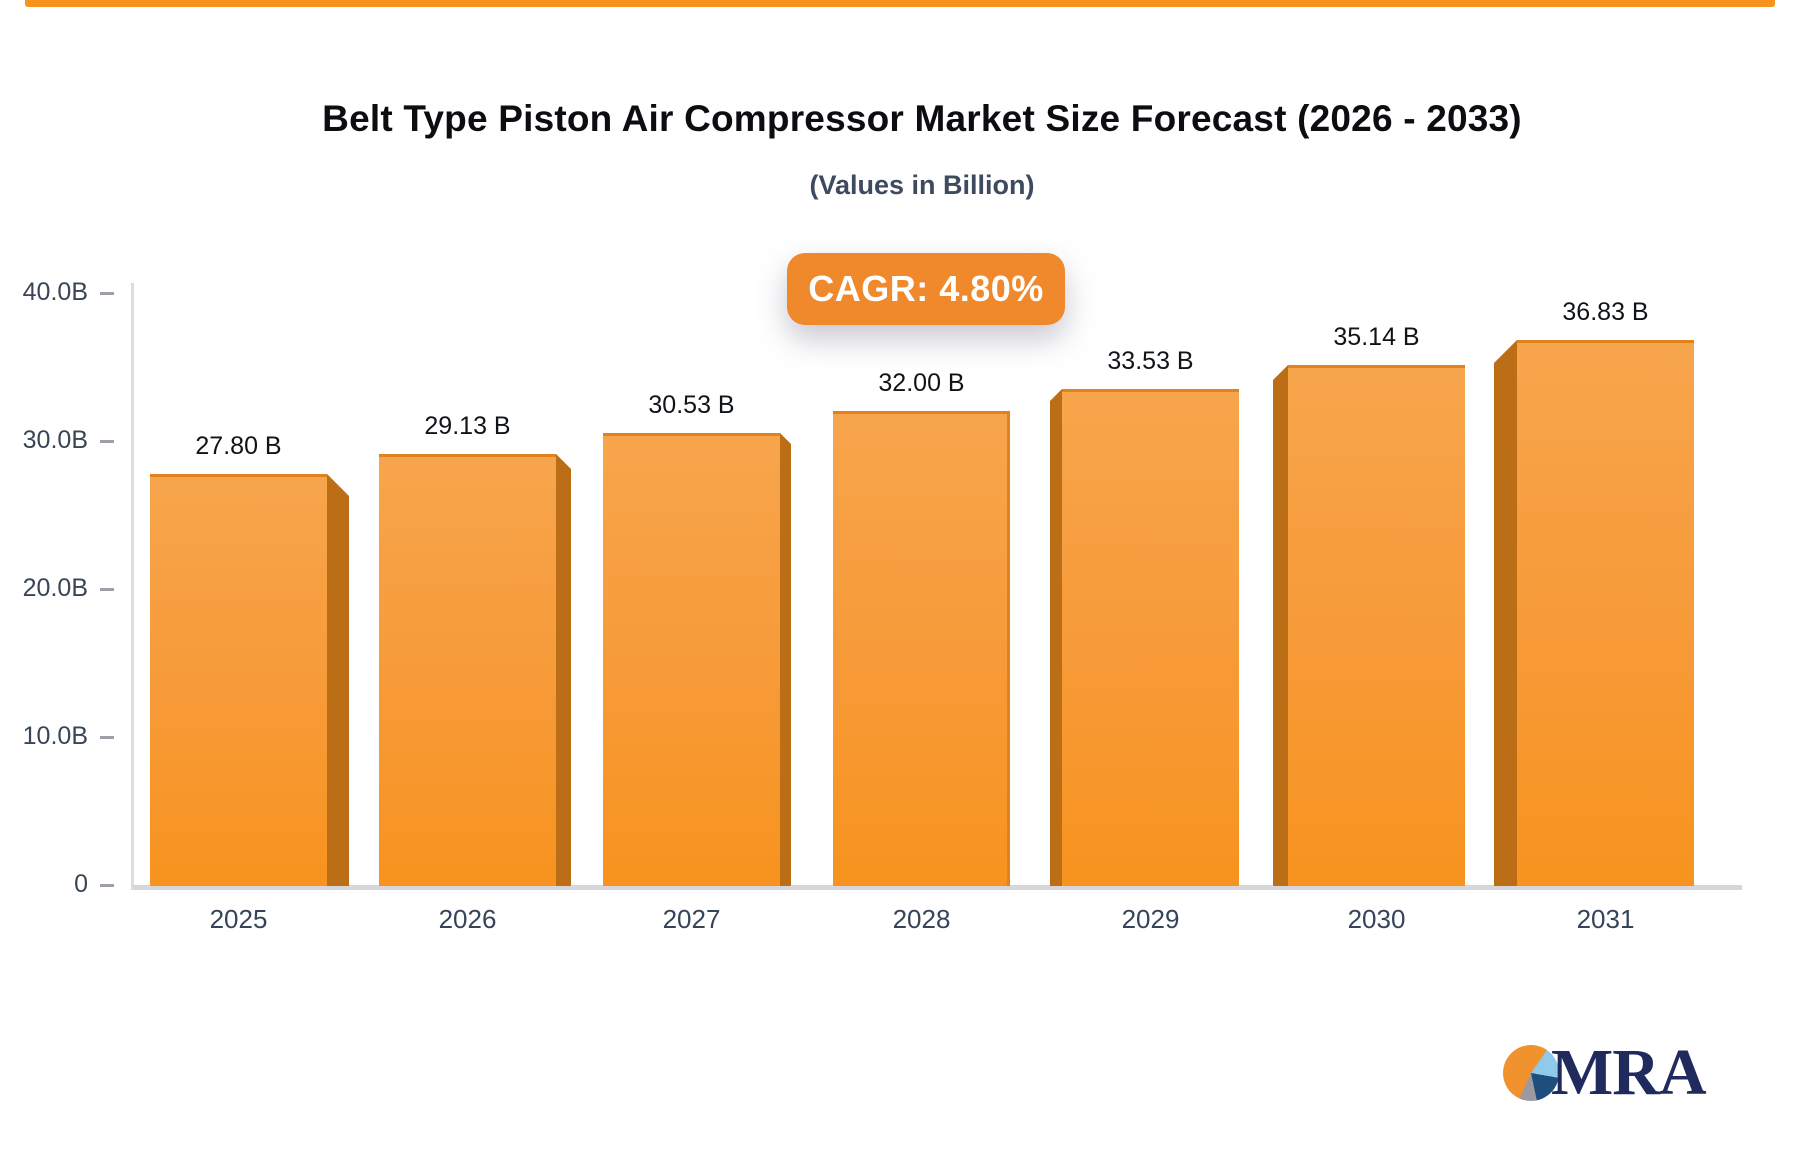  I want to click on bar-2030, so click(1376, 625).